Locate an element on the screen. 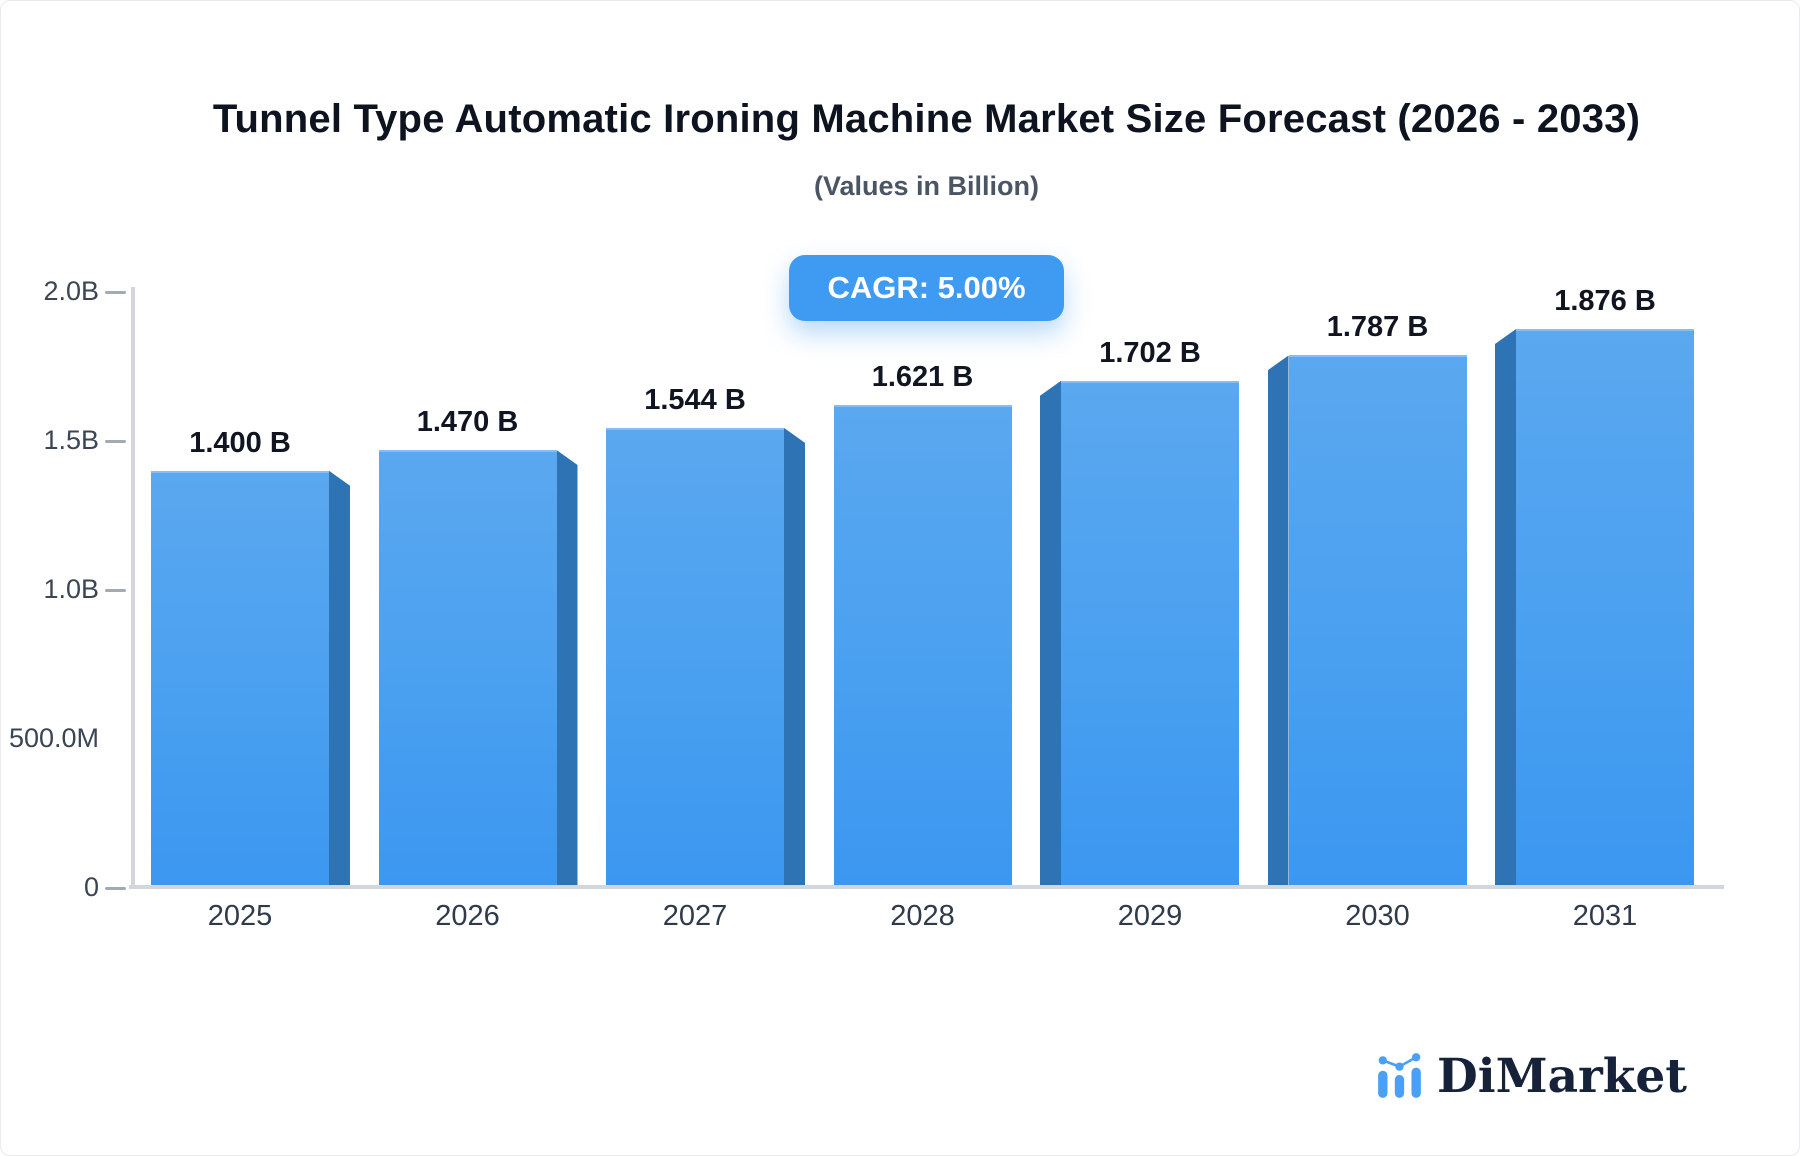 This screenshot has width=1800, height=1156. logo-text: DiMarket is located at coordinates (1561, 1076).